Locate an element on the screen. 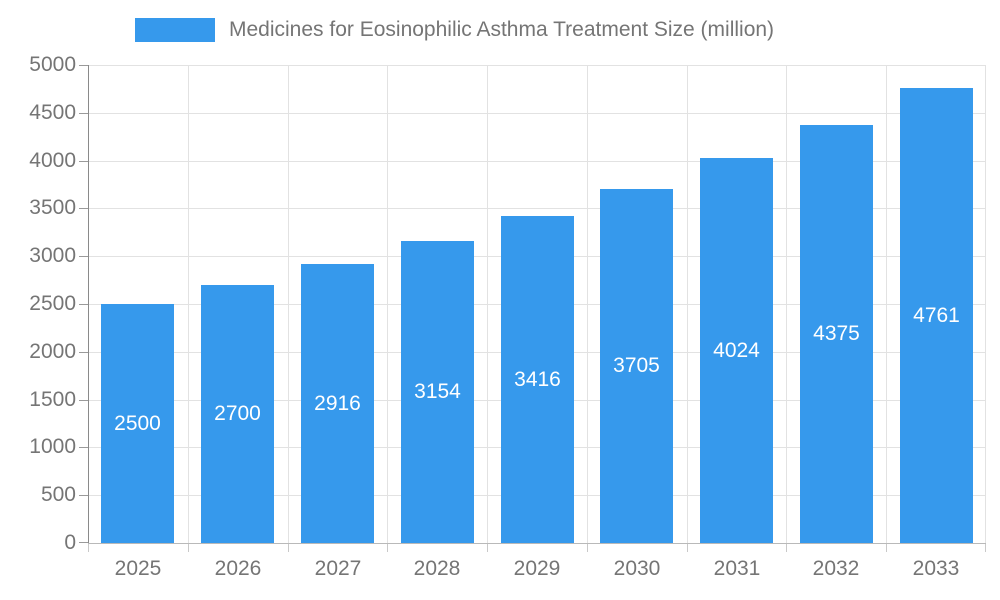  bar-value-label: 4761 is located at coordinates (936, 315).